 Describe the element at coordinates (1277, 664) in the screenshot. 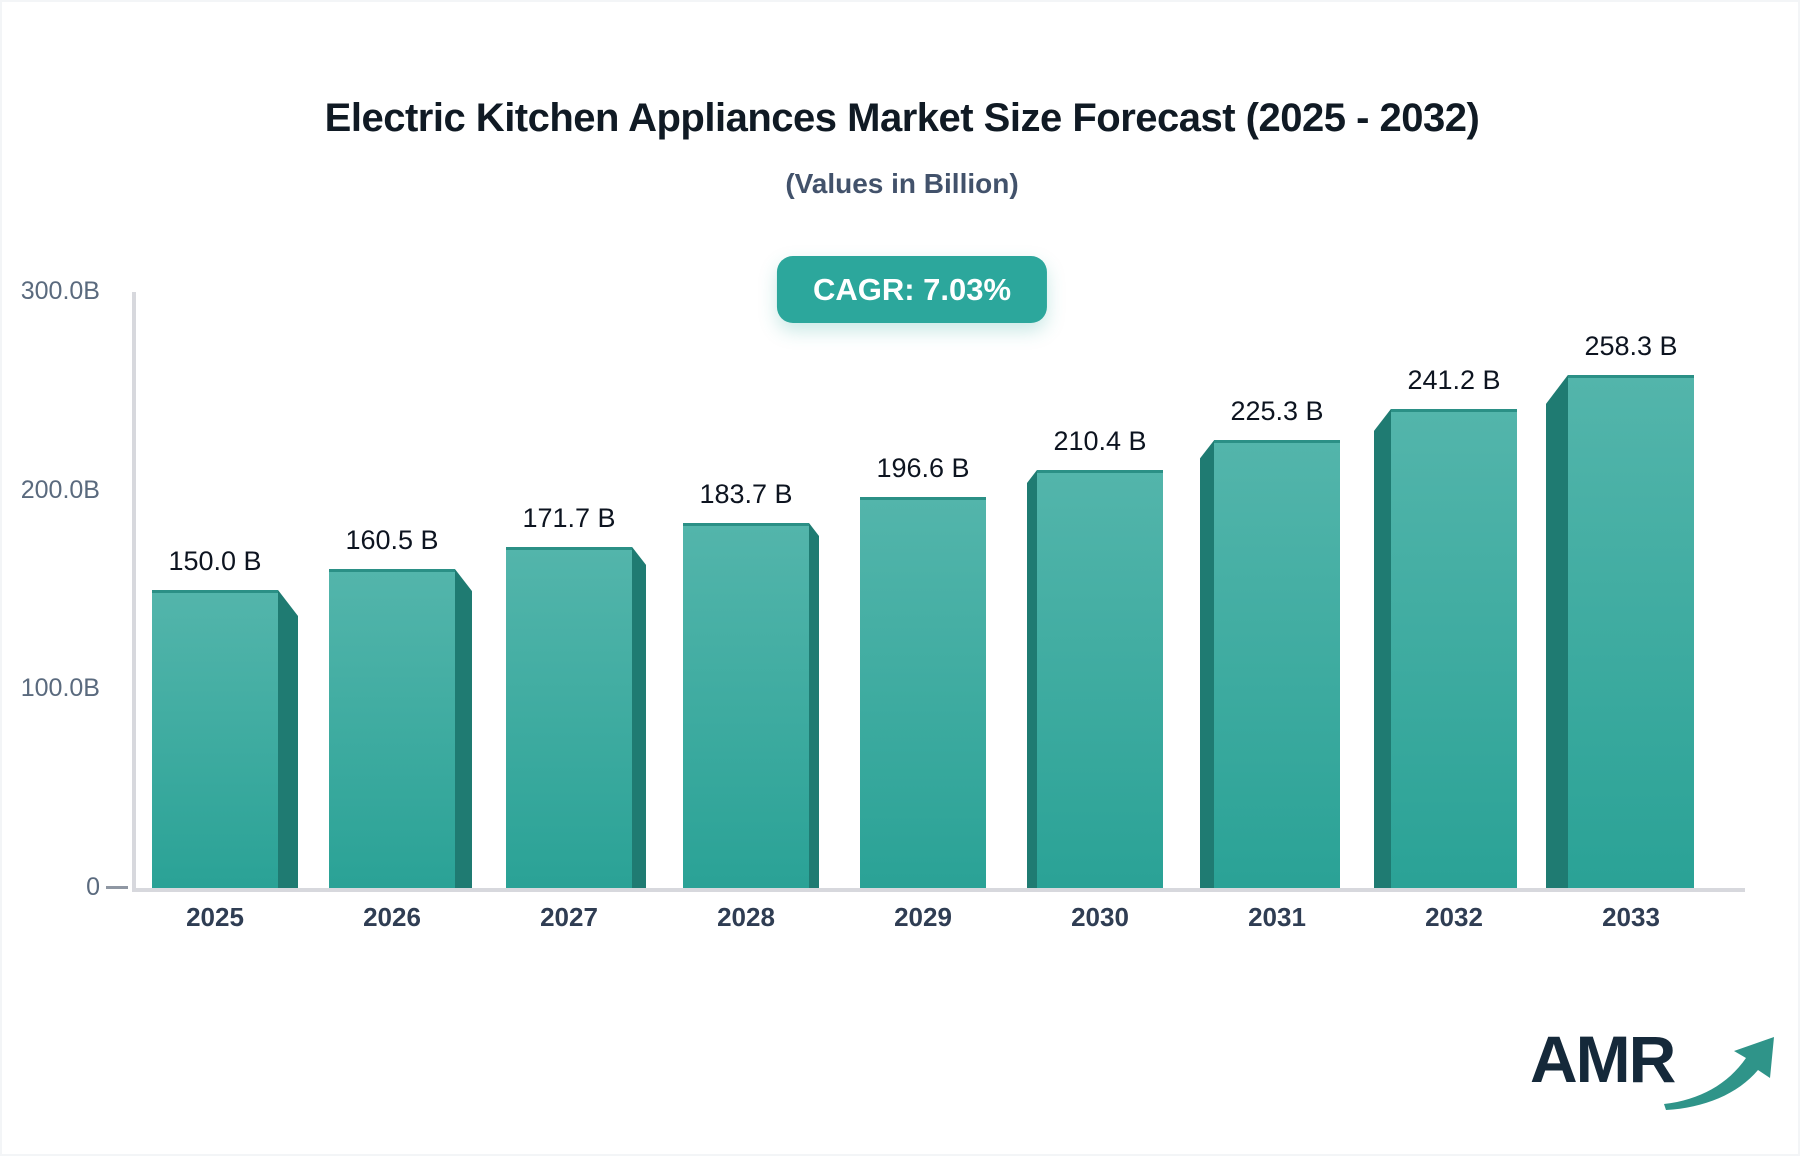

I see `bar-2031` at that location.